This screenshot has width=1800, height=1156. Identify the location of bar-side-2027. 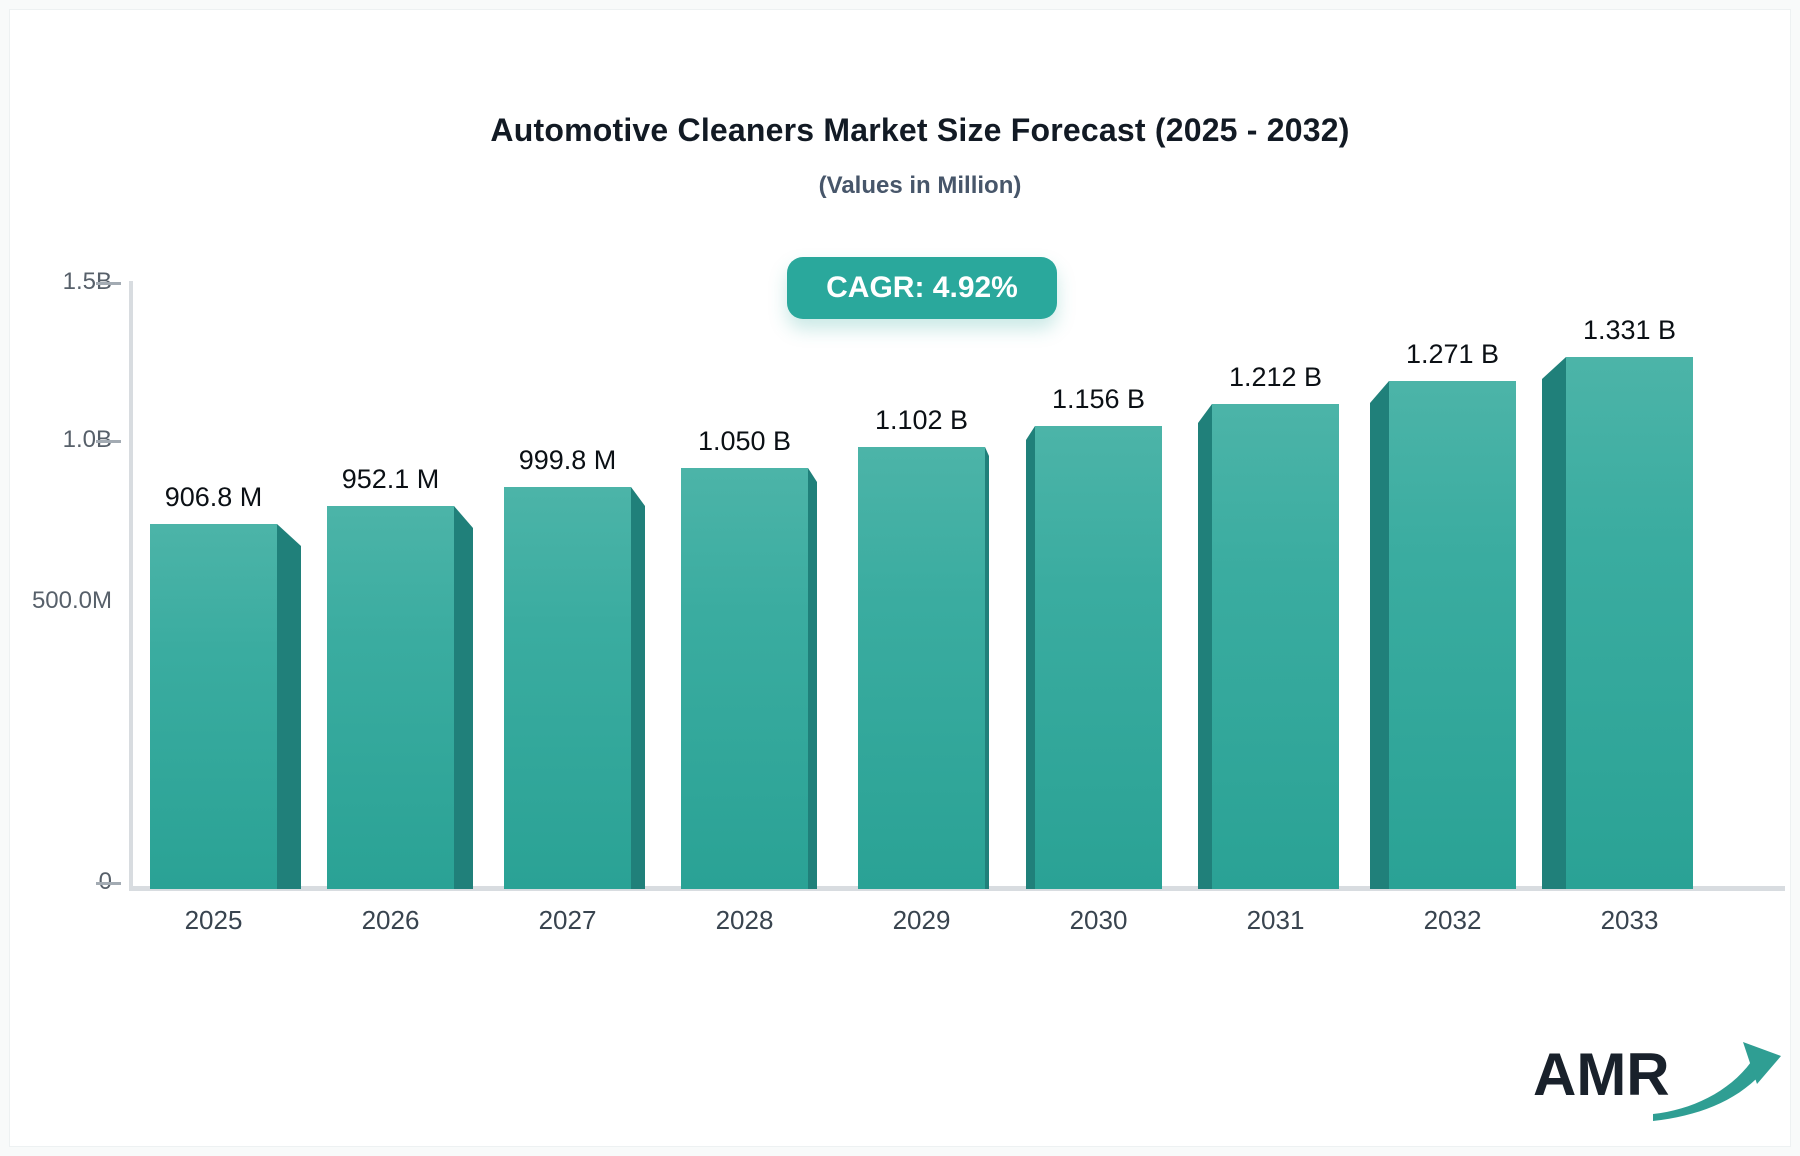
(638, 688).